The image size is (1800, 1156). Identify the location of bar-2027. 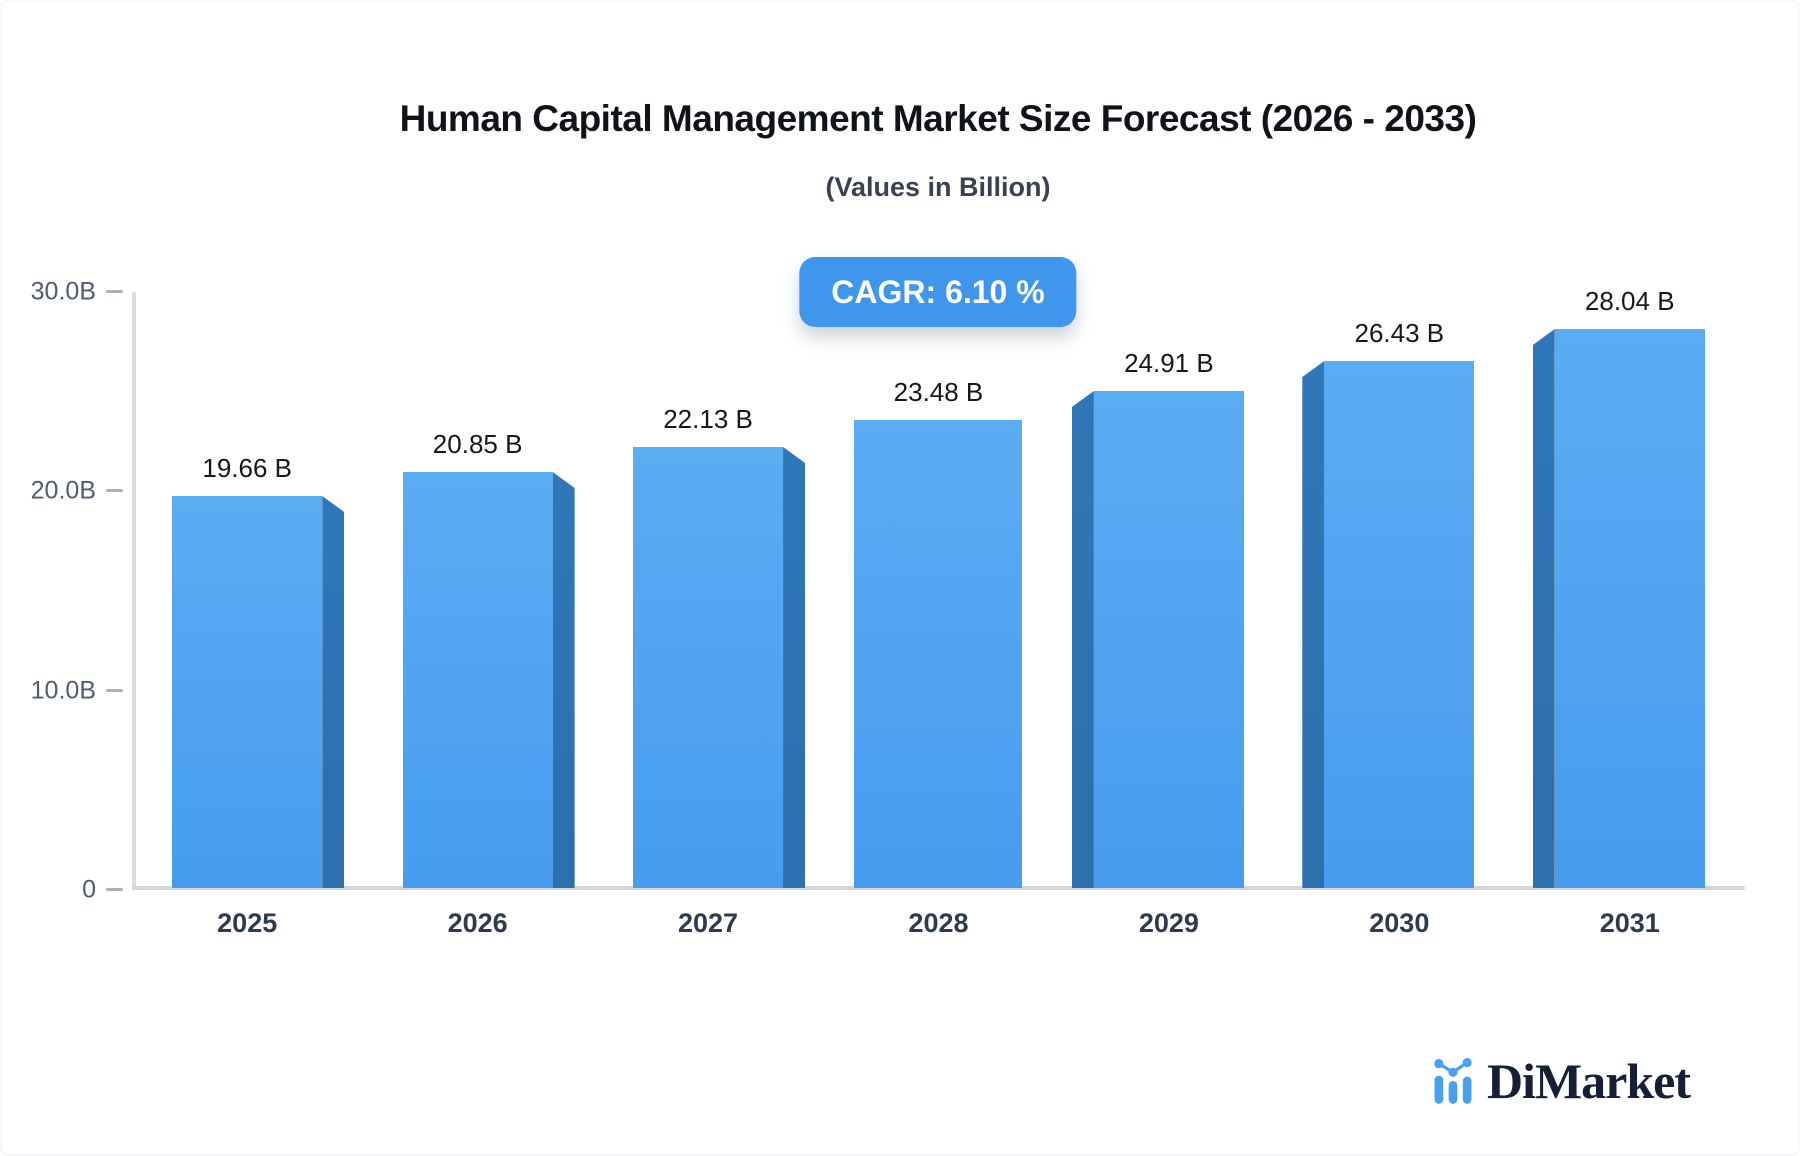
(719, 667).